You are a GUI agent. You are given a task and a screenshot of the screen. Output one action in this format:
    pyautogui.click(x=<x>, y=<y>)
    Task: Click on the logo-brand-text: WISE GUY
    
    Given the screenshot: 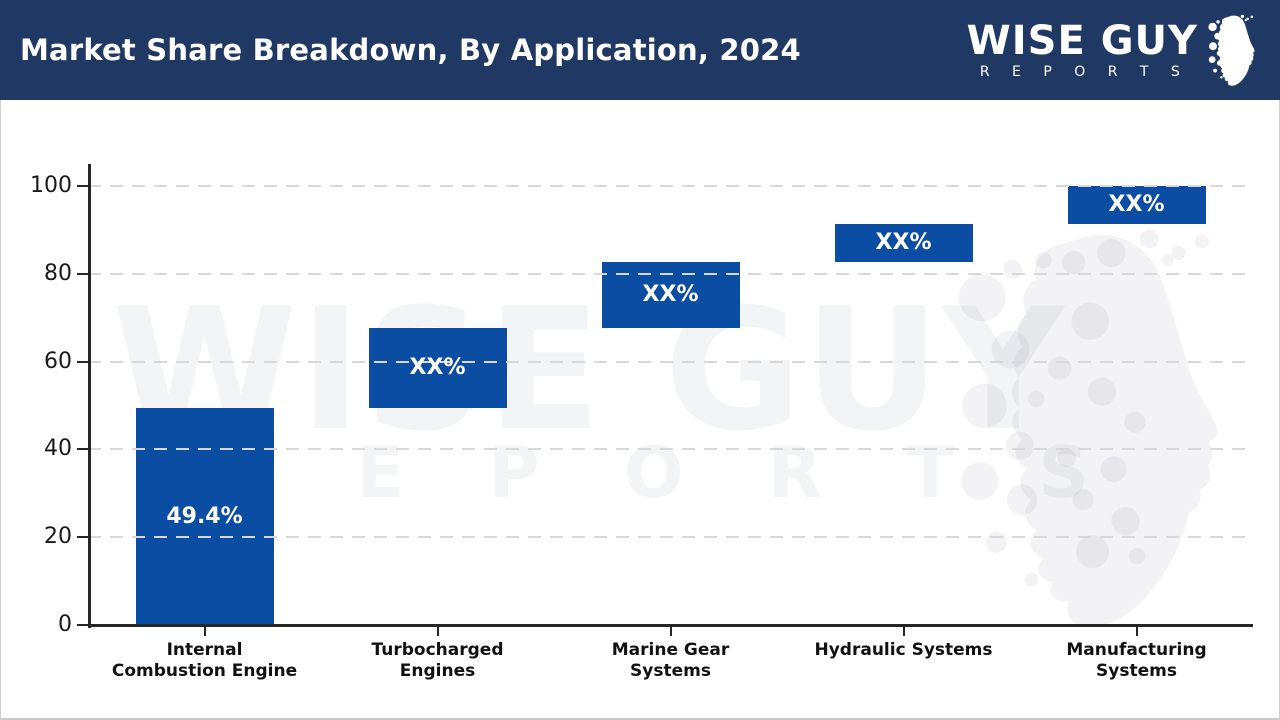 What is the action you would take?
    pyautogui.click(x=1082, y=41)
    